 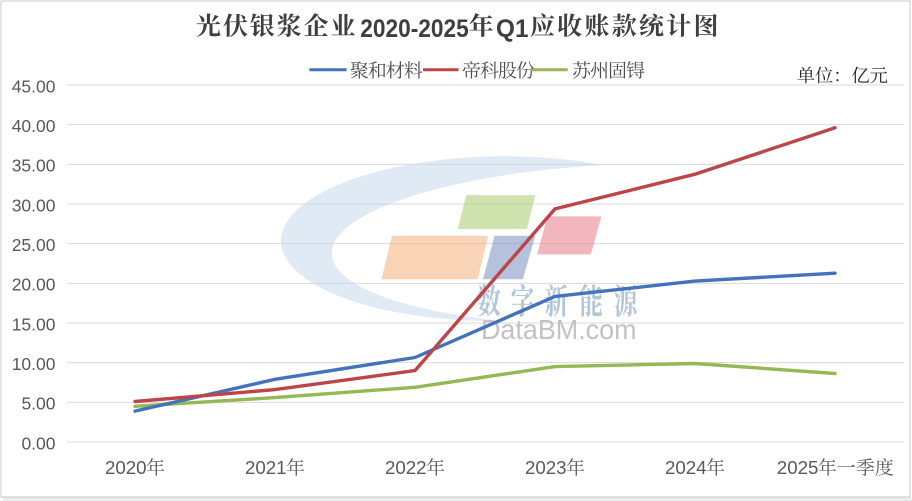 I want to click on svg-text: 0.00, so click(x=38, y=443).